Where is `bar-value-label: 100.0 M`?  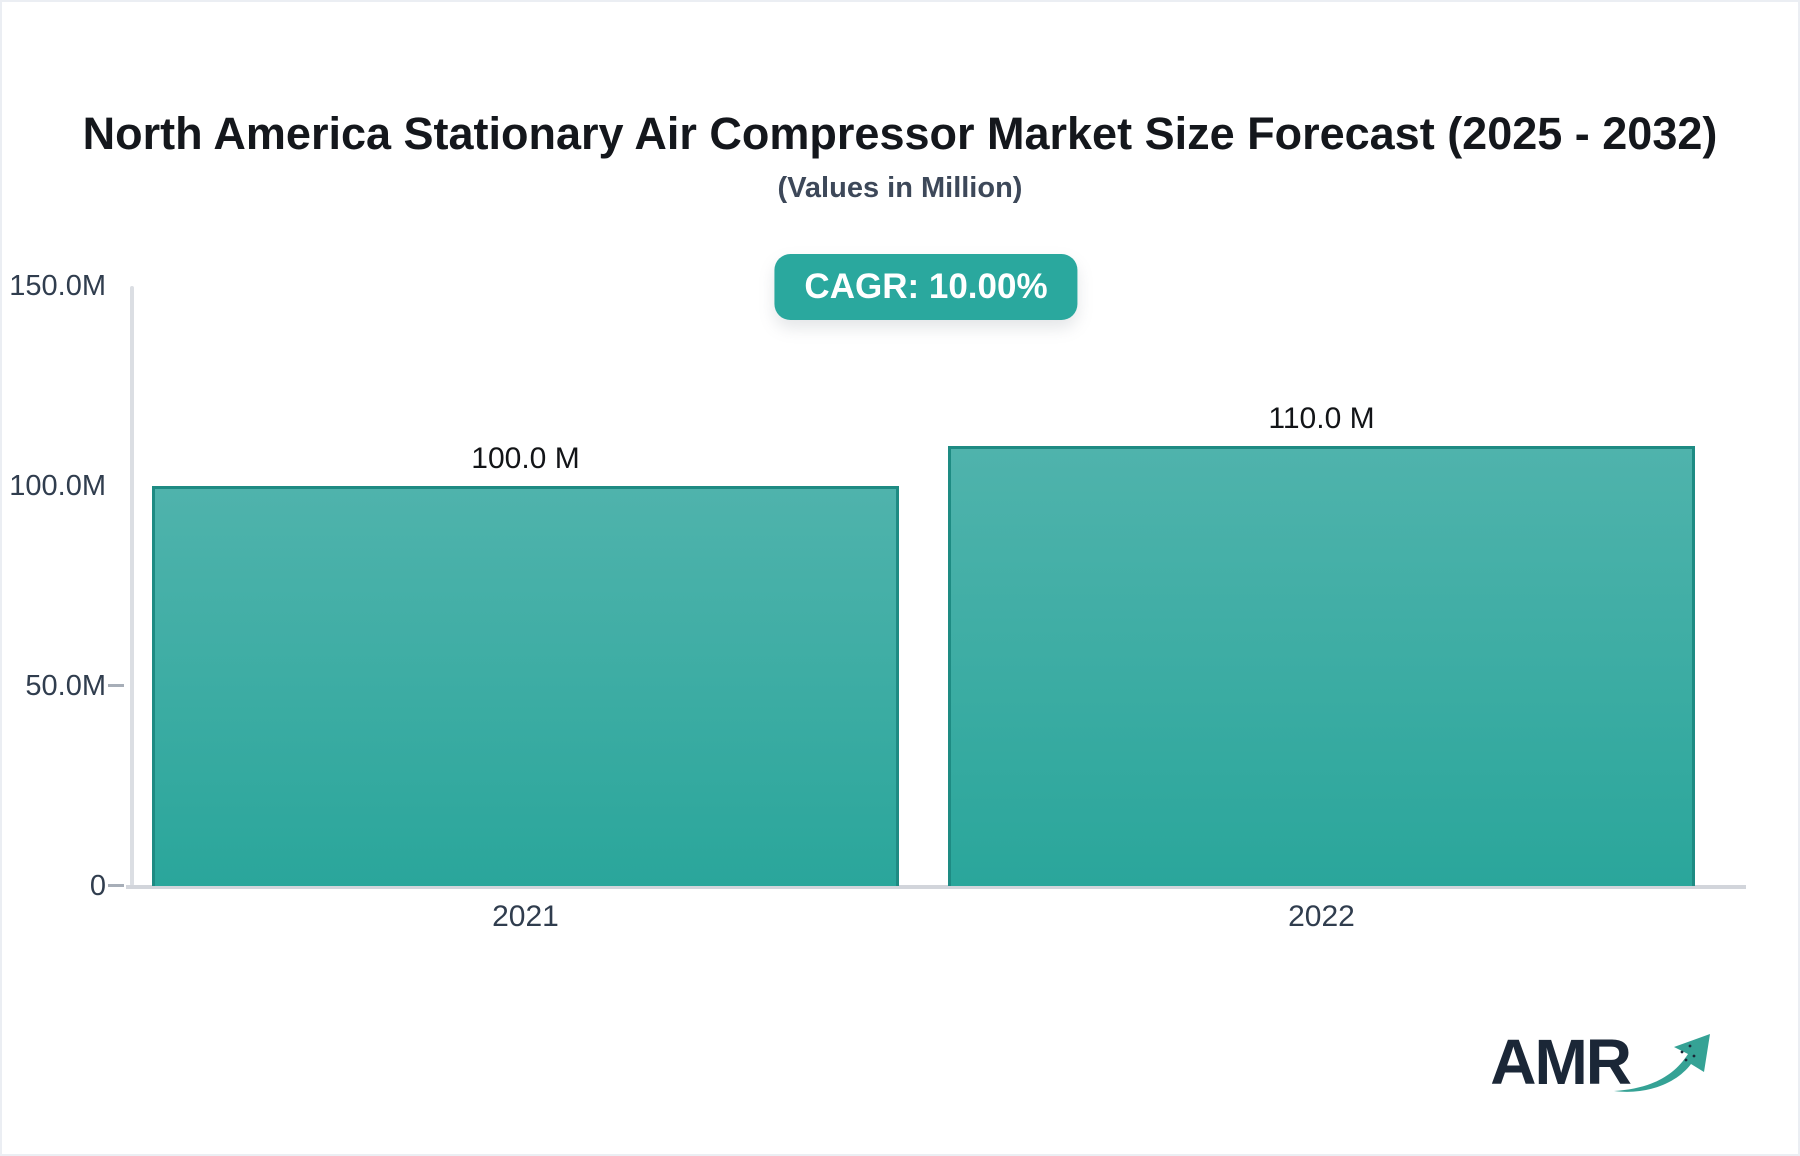 bar-value-label: 100.0 M is located at coordinates (525, 458).